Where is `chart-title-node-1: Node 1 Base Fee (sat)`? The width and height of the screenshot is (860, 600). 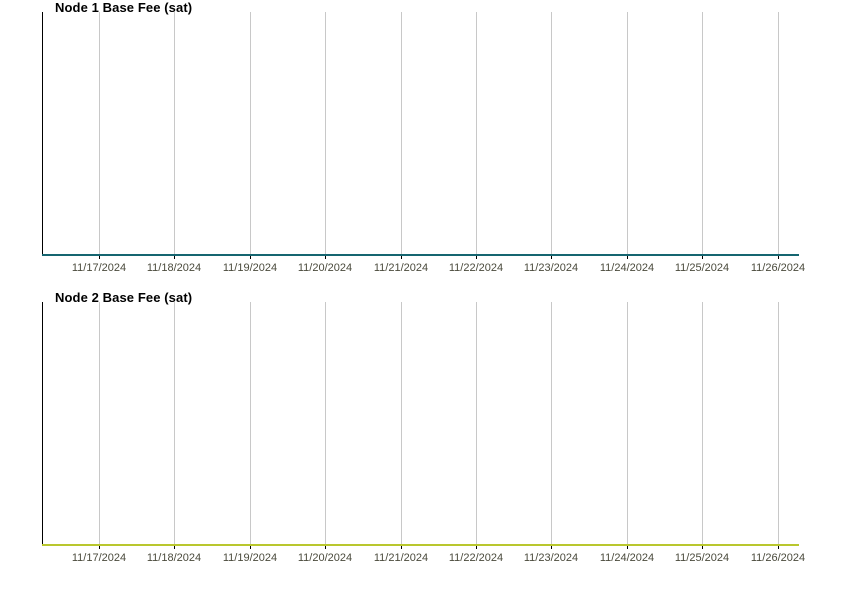 chart-title-node-1: Node 1 Base Fee (sat) is located at coordinates (124, 7).